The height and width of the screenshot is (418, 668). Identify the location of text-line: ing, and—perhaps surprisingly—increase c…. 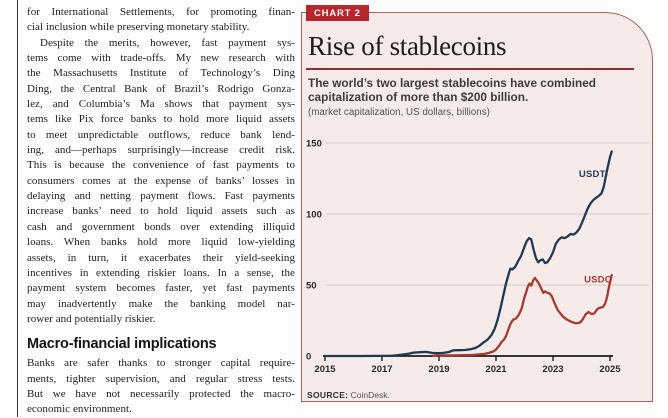
(161, 150).